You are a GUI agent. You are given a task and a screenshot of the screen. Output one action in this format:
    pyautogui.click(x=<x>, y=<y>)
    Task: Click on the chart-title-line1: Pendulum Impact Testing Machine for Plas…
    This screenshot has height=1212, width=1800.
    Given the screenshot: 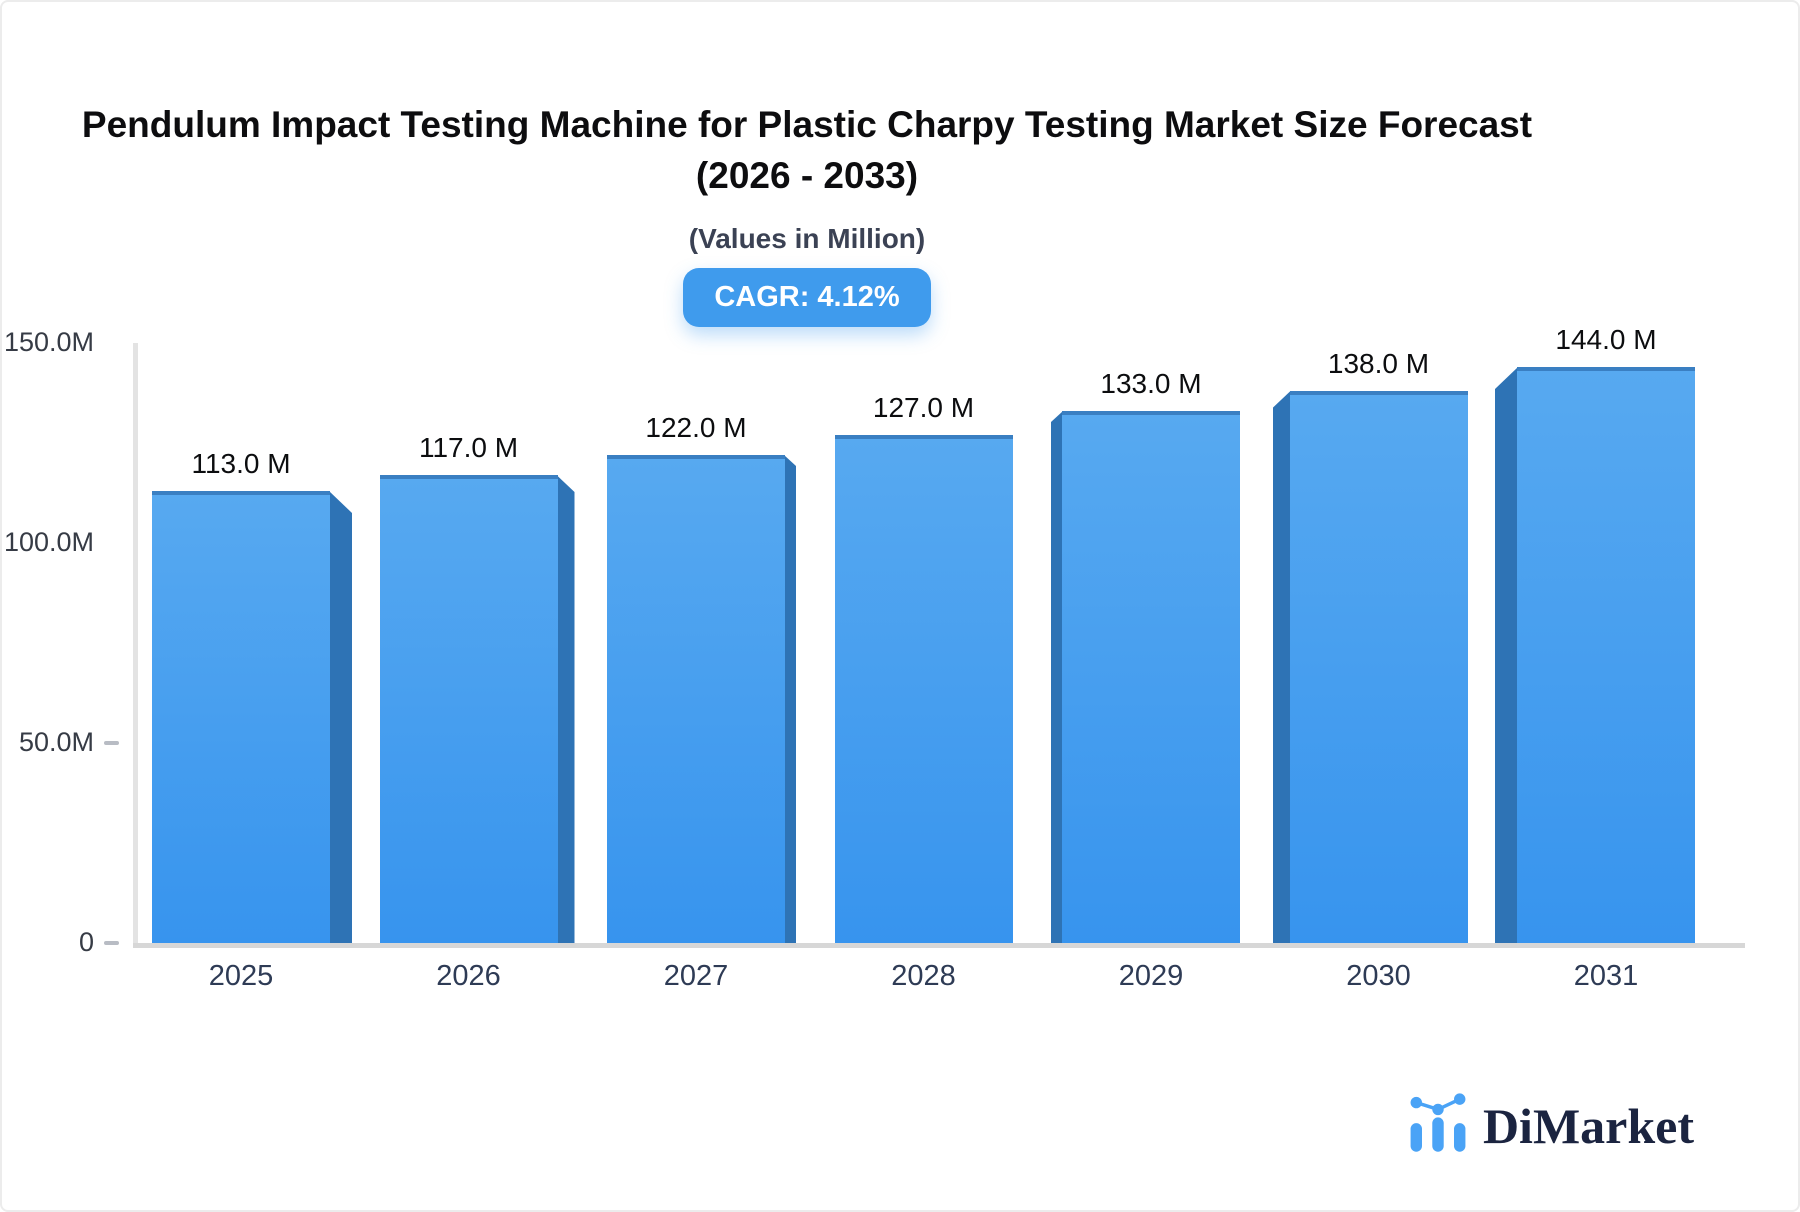 What is the action you would take?
    pyautogui.click(x=807, y=124)
    